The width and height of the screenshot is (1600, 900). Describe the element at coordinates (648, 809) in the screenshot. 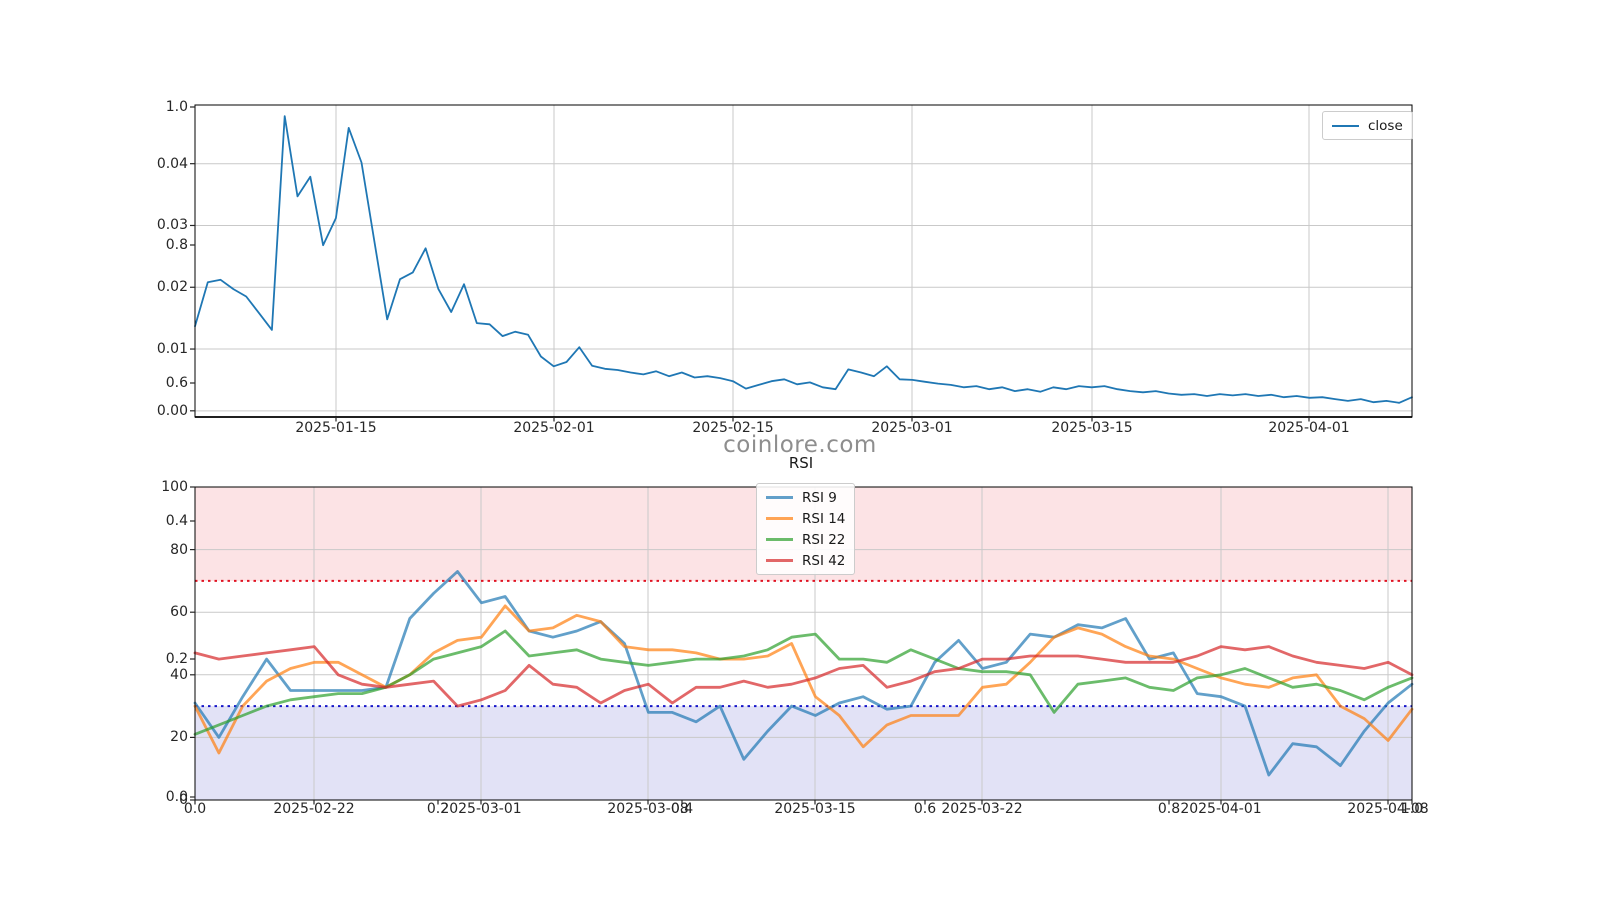

I see `rsi-x-tick-label: 2025-03-08` at that location.